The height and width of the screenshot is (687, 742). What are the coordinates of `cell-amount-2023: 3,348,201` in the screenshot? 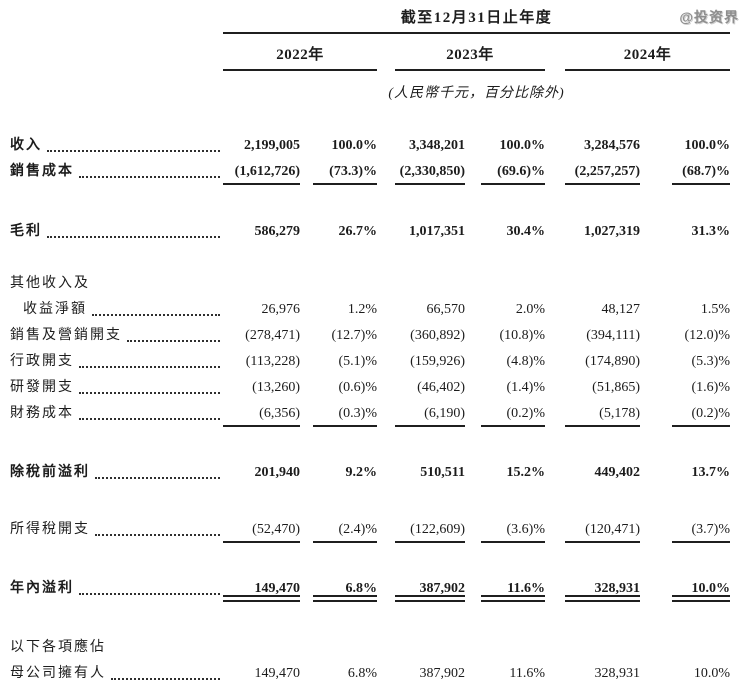 It's located at (437, 145).